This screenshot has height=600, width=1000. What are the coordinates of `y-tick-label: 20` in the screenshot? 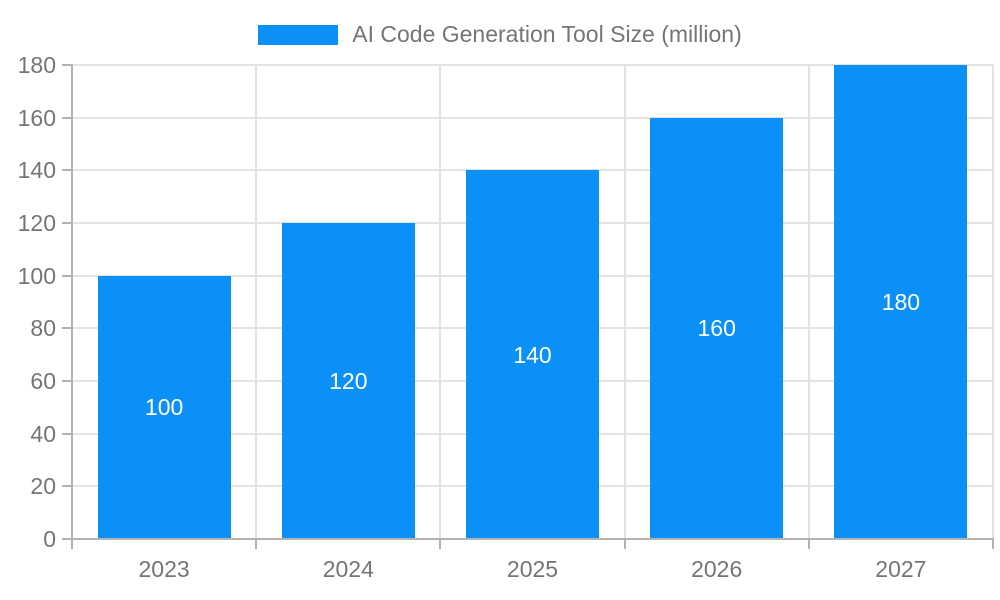 It's located at (43, 486).